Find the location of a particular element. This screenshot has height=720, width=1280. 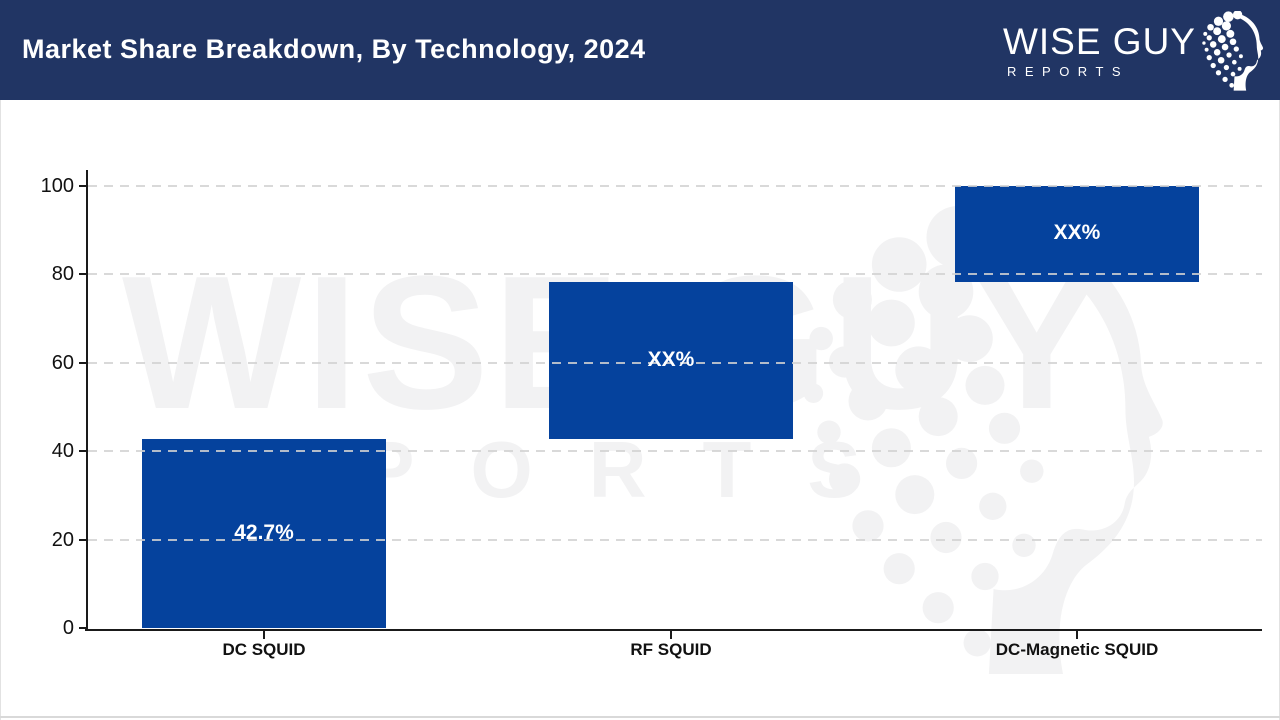

bar-dc-magnetic-squid is located at coordinates (1077, 234).